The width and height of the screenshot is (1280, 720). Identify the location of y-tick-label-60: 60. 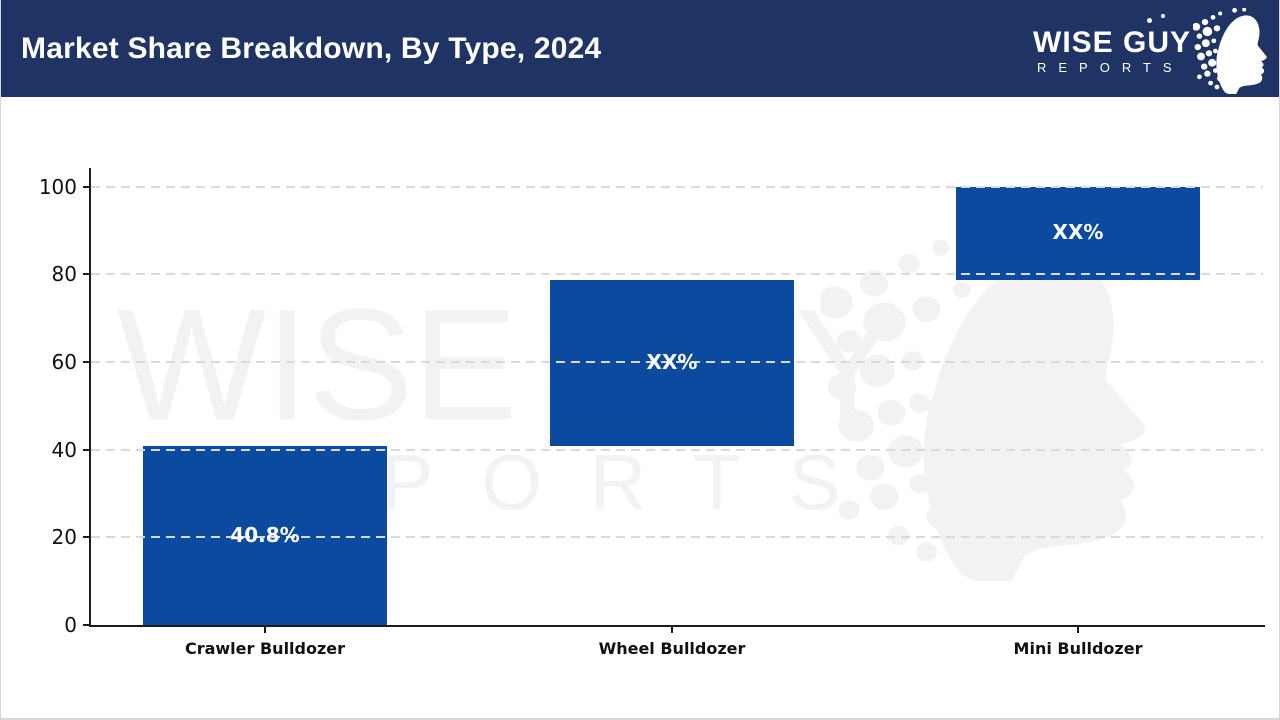
(64, 361).